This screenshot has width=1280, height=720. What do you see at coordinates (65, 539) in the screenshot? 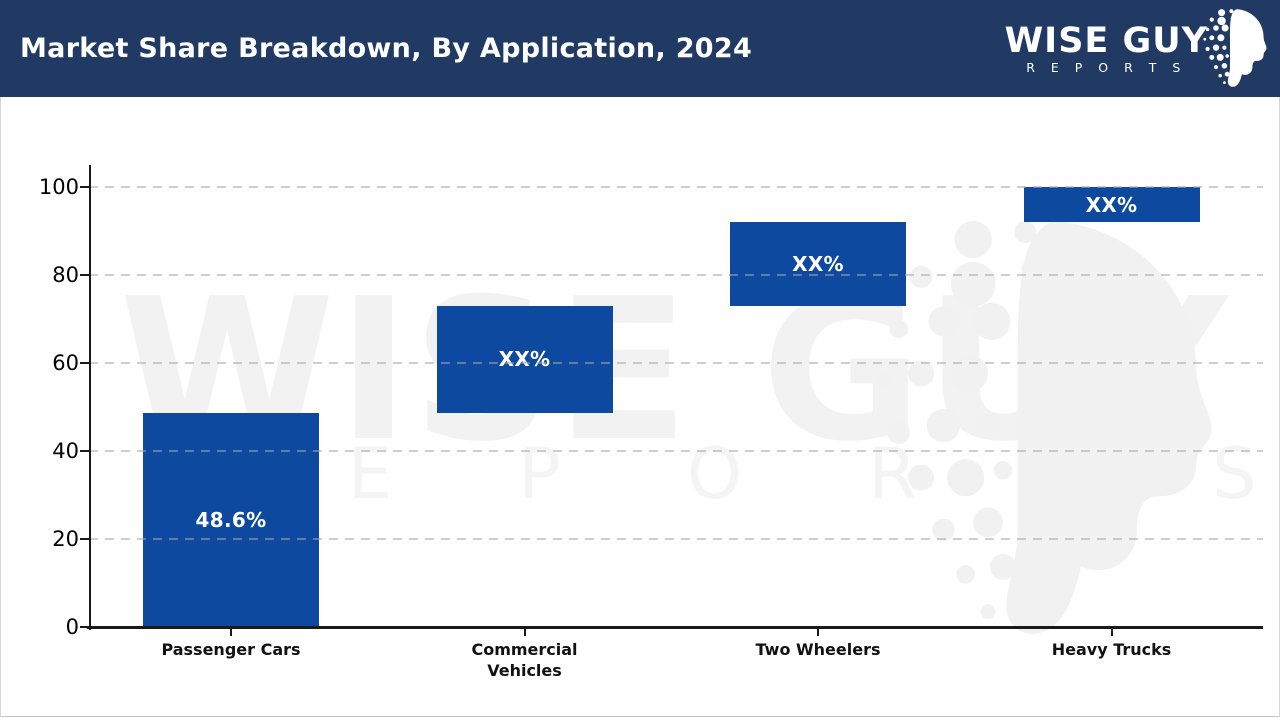
I see `y-tick-label: 20` at bounding box center [65, 539].